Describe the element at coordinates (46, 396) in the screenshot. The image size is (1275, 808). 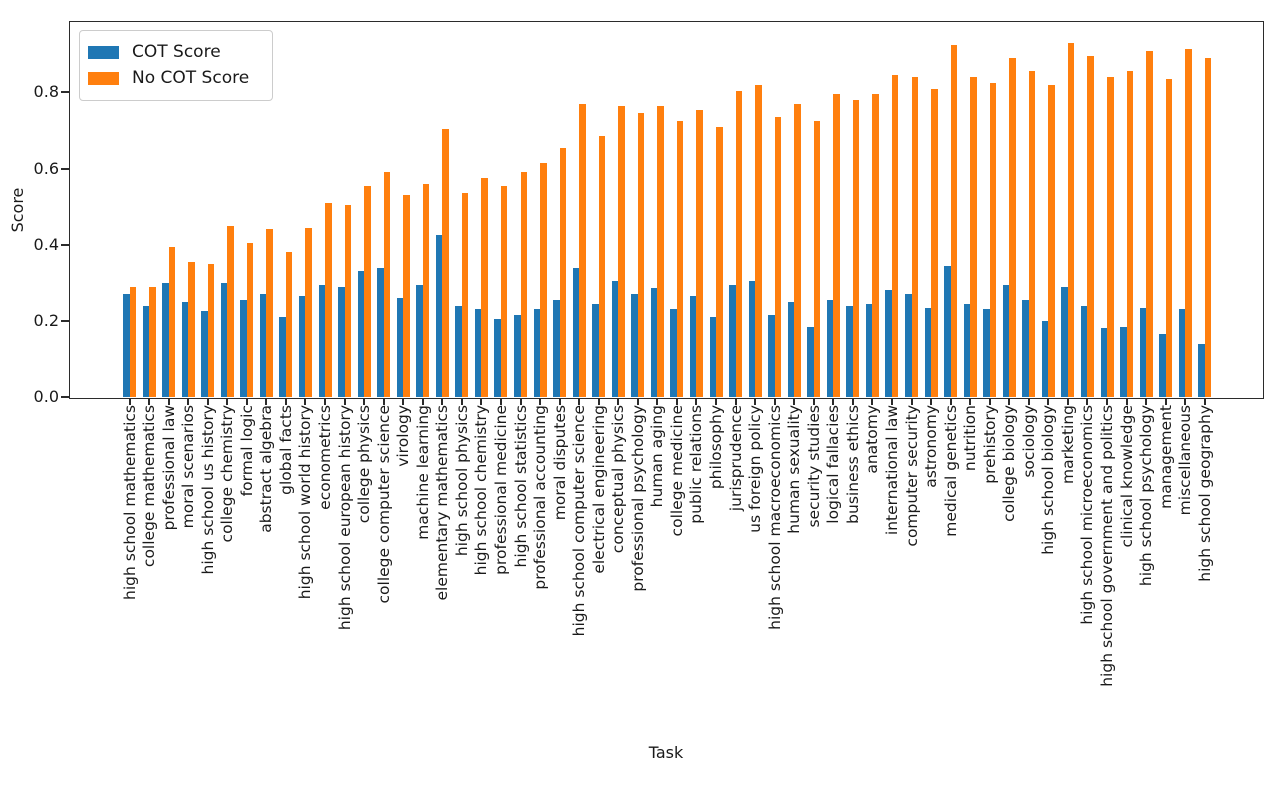
I see `y-tick-label: 0.0` at that location.